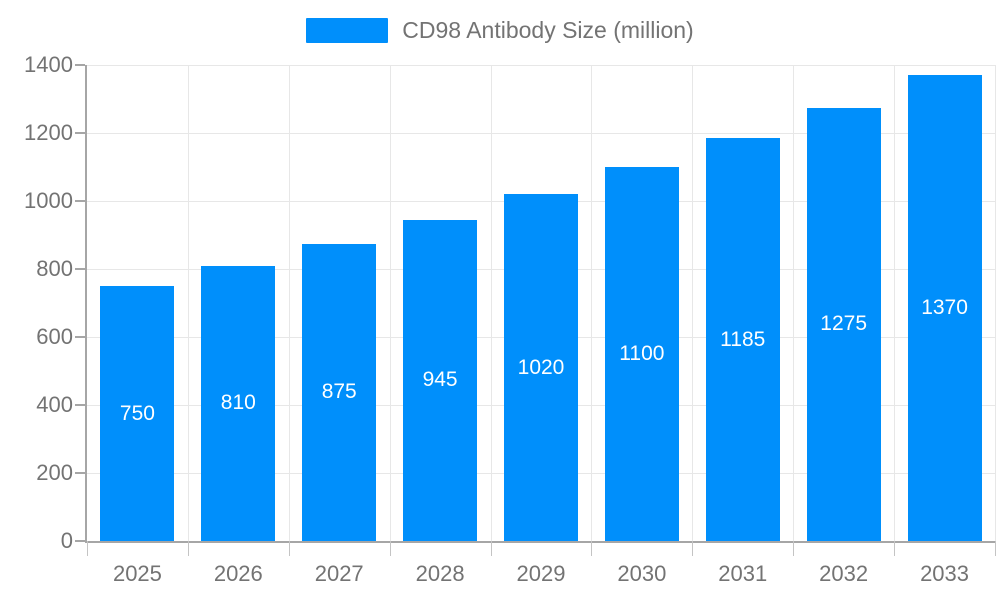 This screenshot has width=1000, height=600. Describe the element at coordinates (844, 573) in the screenshot. I see `x-axis-label: 2032` at that location.